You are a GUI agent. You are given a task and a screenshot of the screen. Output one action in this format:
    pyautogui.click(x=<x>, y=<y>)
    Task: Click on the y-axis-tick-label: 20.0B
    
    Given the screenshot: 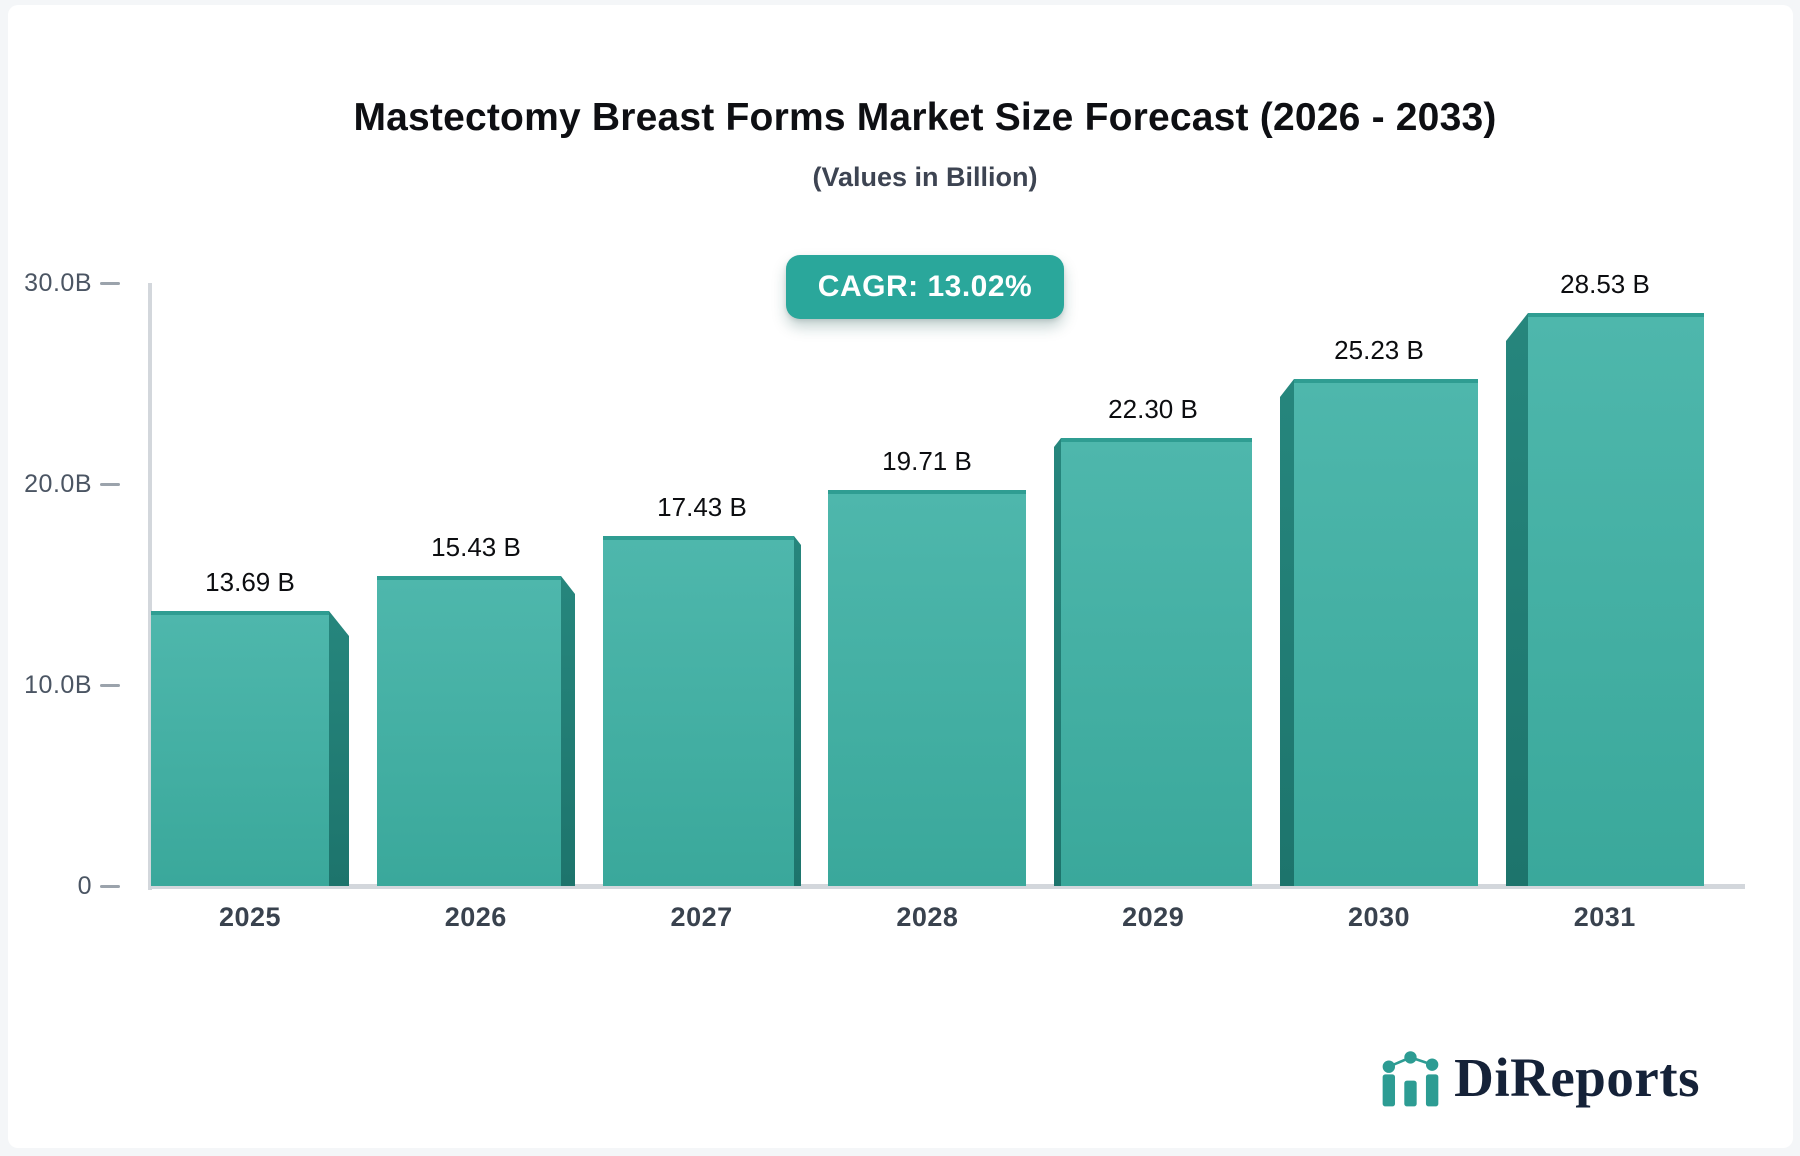 What is the action you would take?
    pyautogui.click(x=58, y=484)
    